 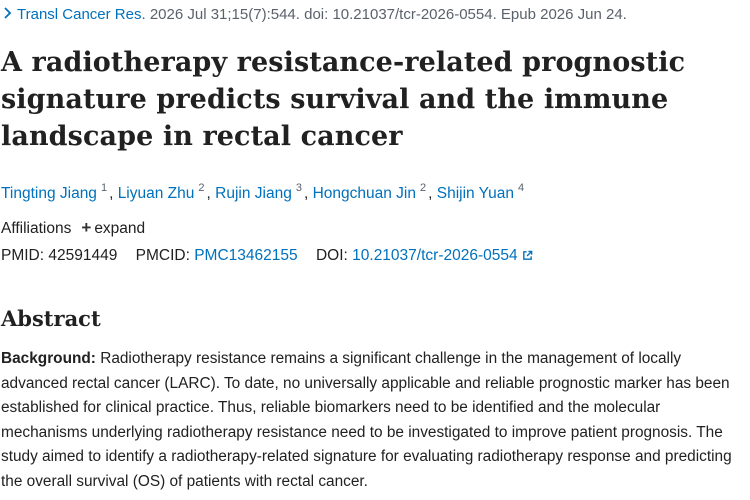 What do you see at coordinates (49, 194) in the screenshot?
I see `author-link: Tingting Jiang` at bounding box center [49, 194].